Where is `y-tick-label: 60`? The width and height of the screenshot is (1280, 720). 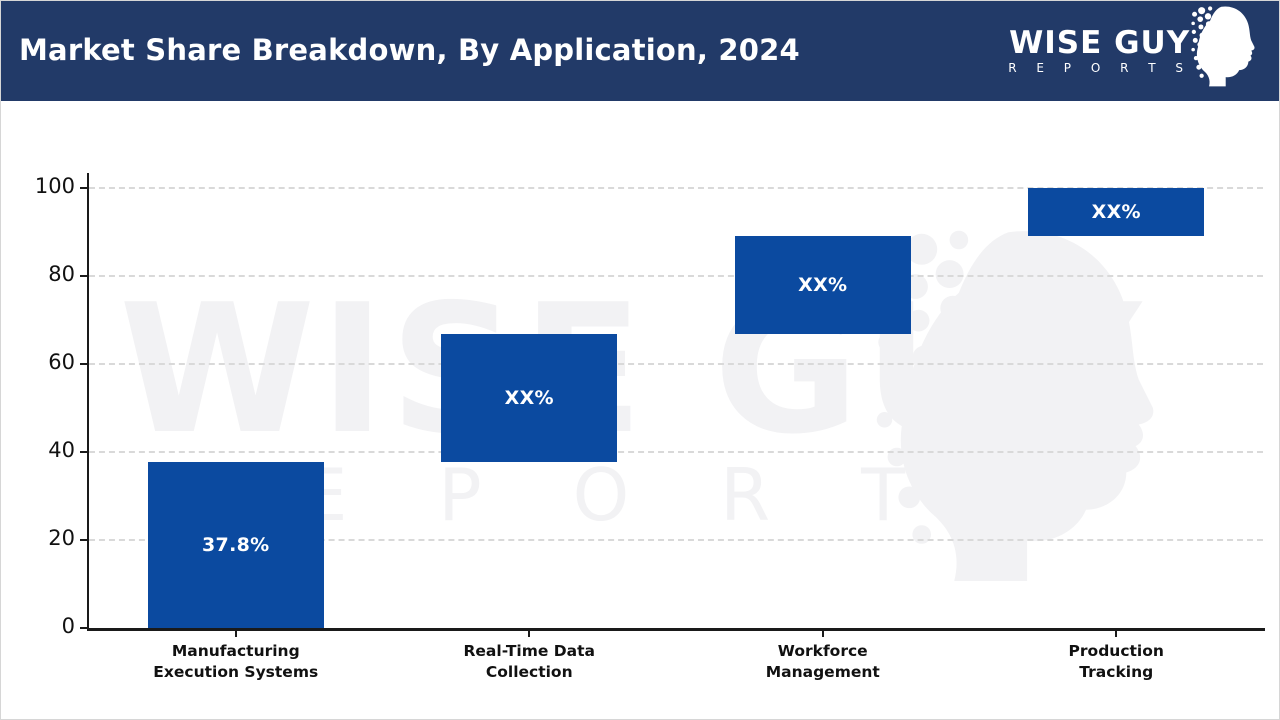
y-tick-label: 60 is located at coordinates (61, 362).